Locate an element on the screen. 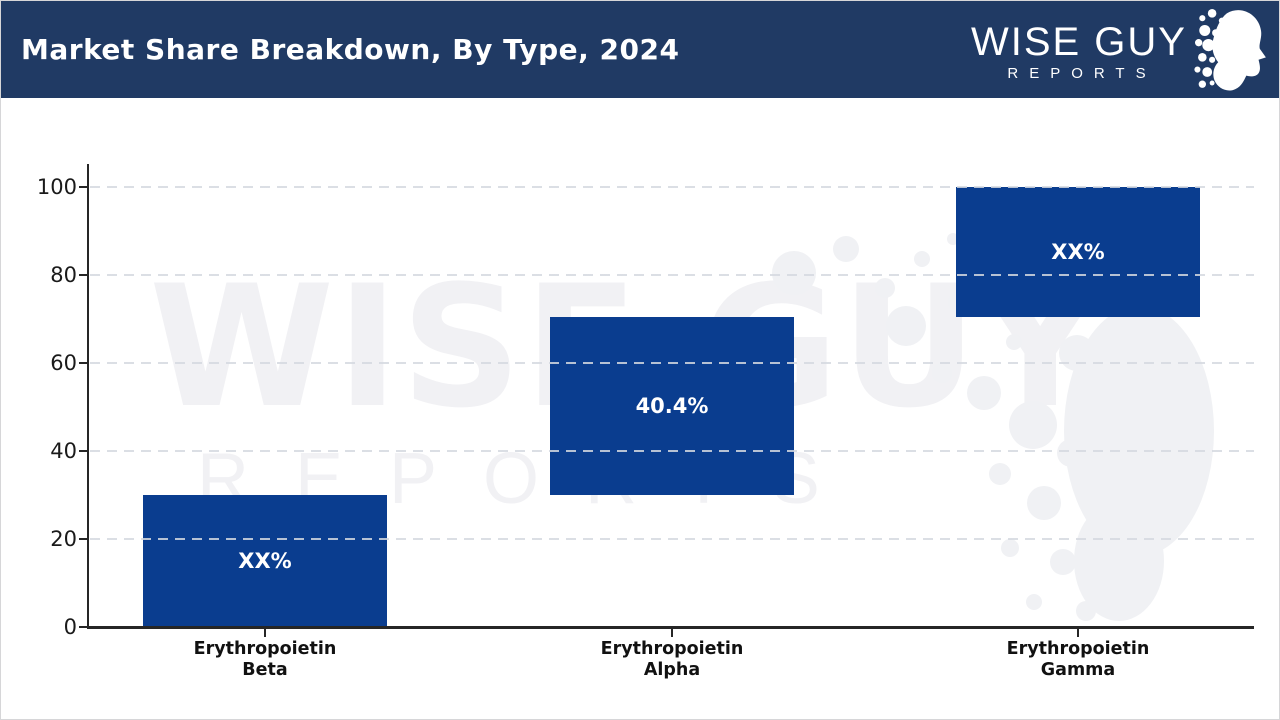  category-label-line: Alpha is located at coordinates (672, 670).